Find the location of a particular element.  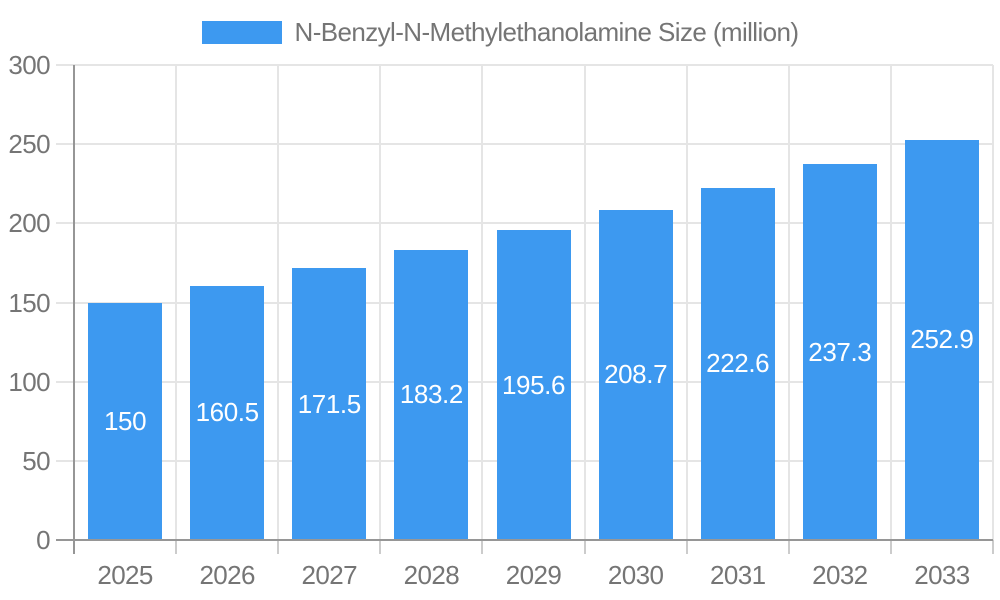

y-axis-tick-label: 100 is located at coordinates (29, 381).